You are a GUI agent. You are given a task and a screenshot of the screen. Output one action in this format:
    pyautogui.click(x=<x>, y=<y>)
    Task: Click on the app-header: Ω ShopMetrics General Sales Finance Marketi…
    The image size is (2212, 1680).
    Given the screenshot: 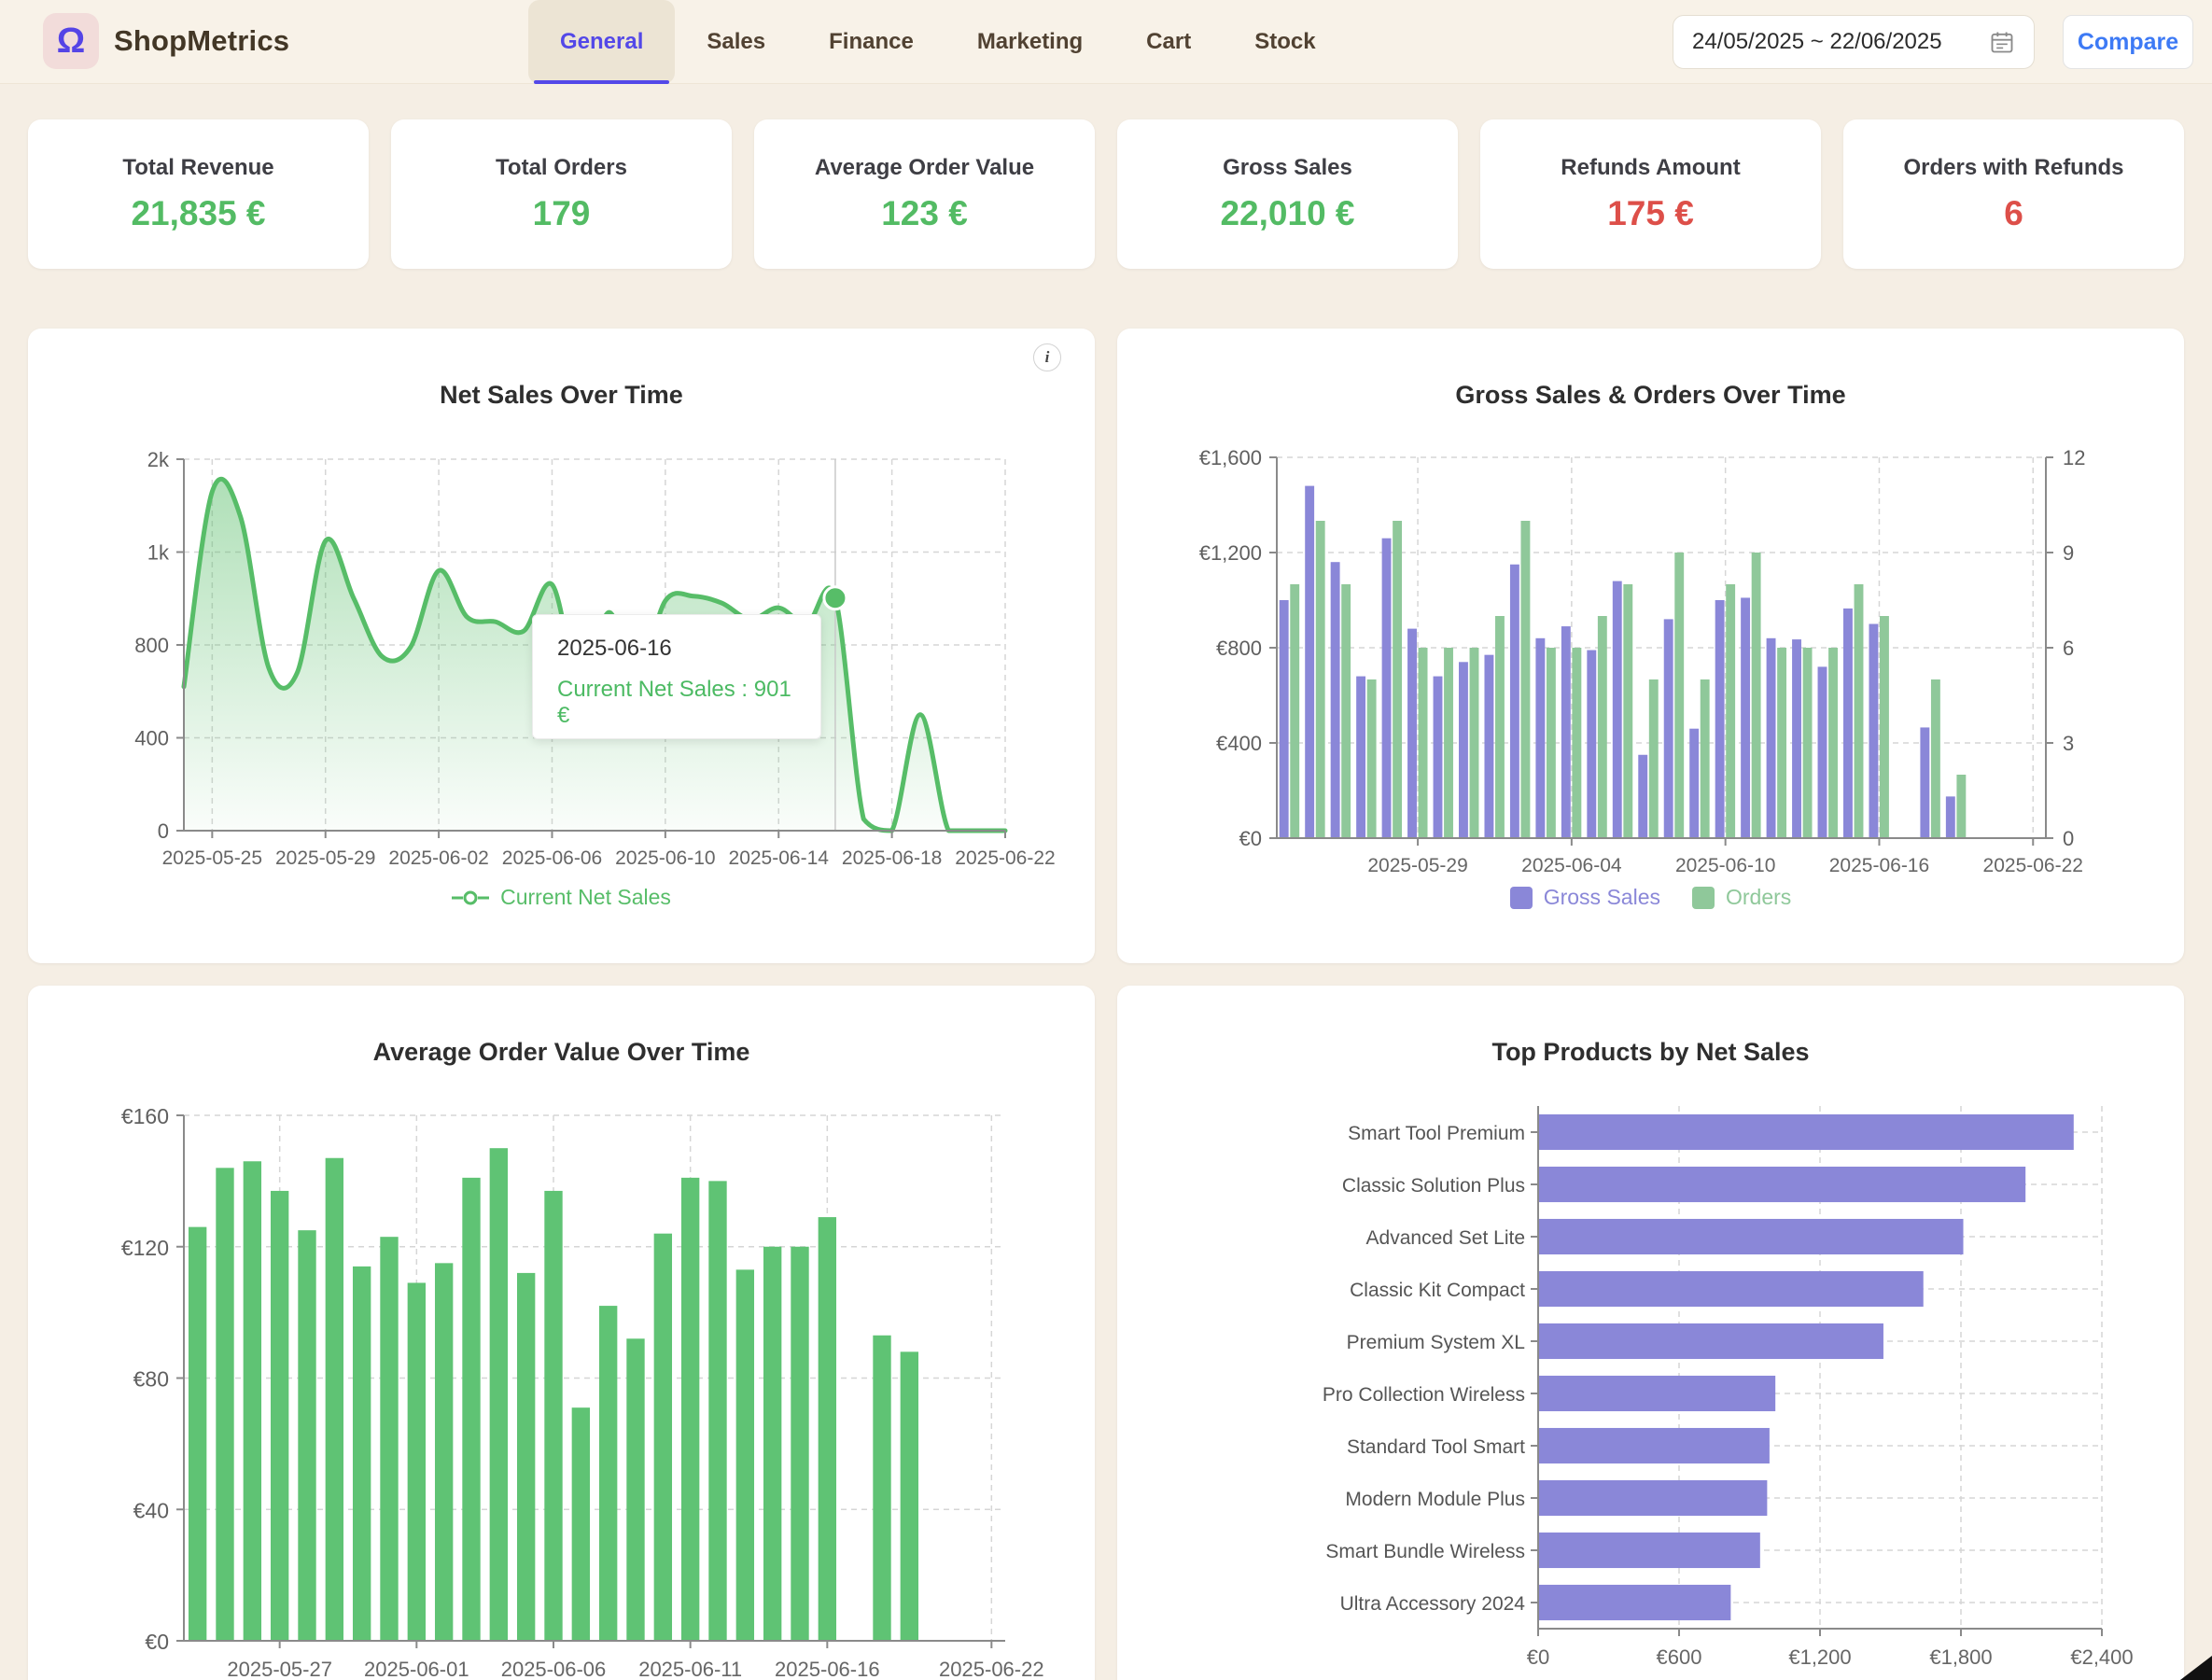 What is the action you would take?
    pyautogui.click(x=1106, y=42)
    